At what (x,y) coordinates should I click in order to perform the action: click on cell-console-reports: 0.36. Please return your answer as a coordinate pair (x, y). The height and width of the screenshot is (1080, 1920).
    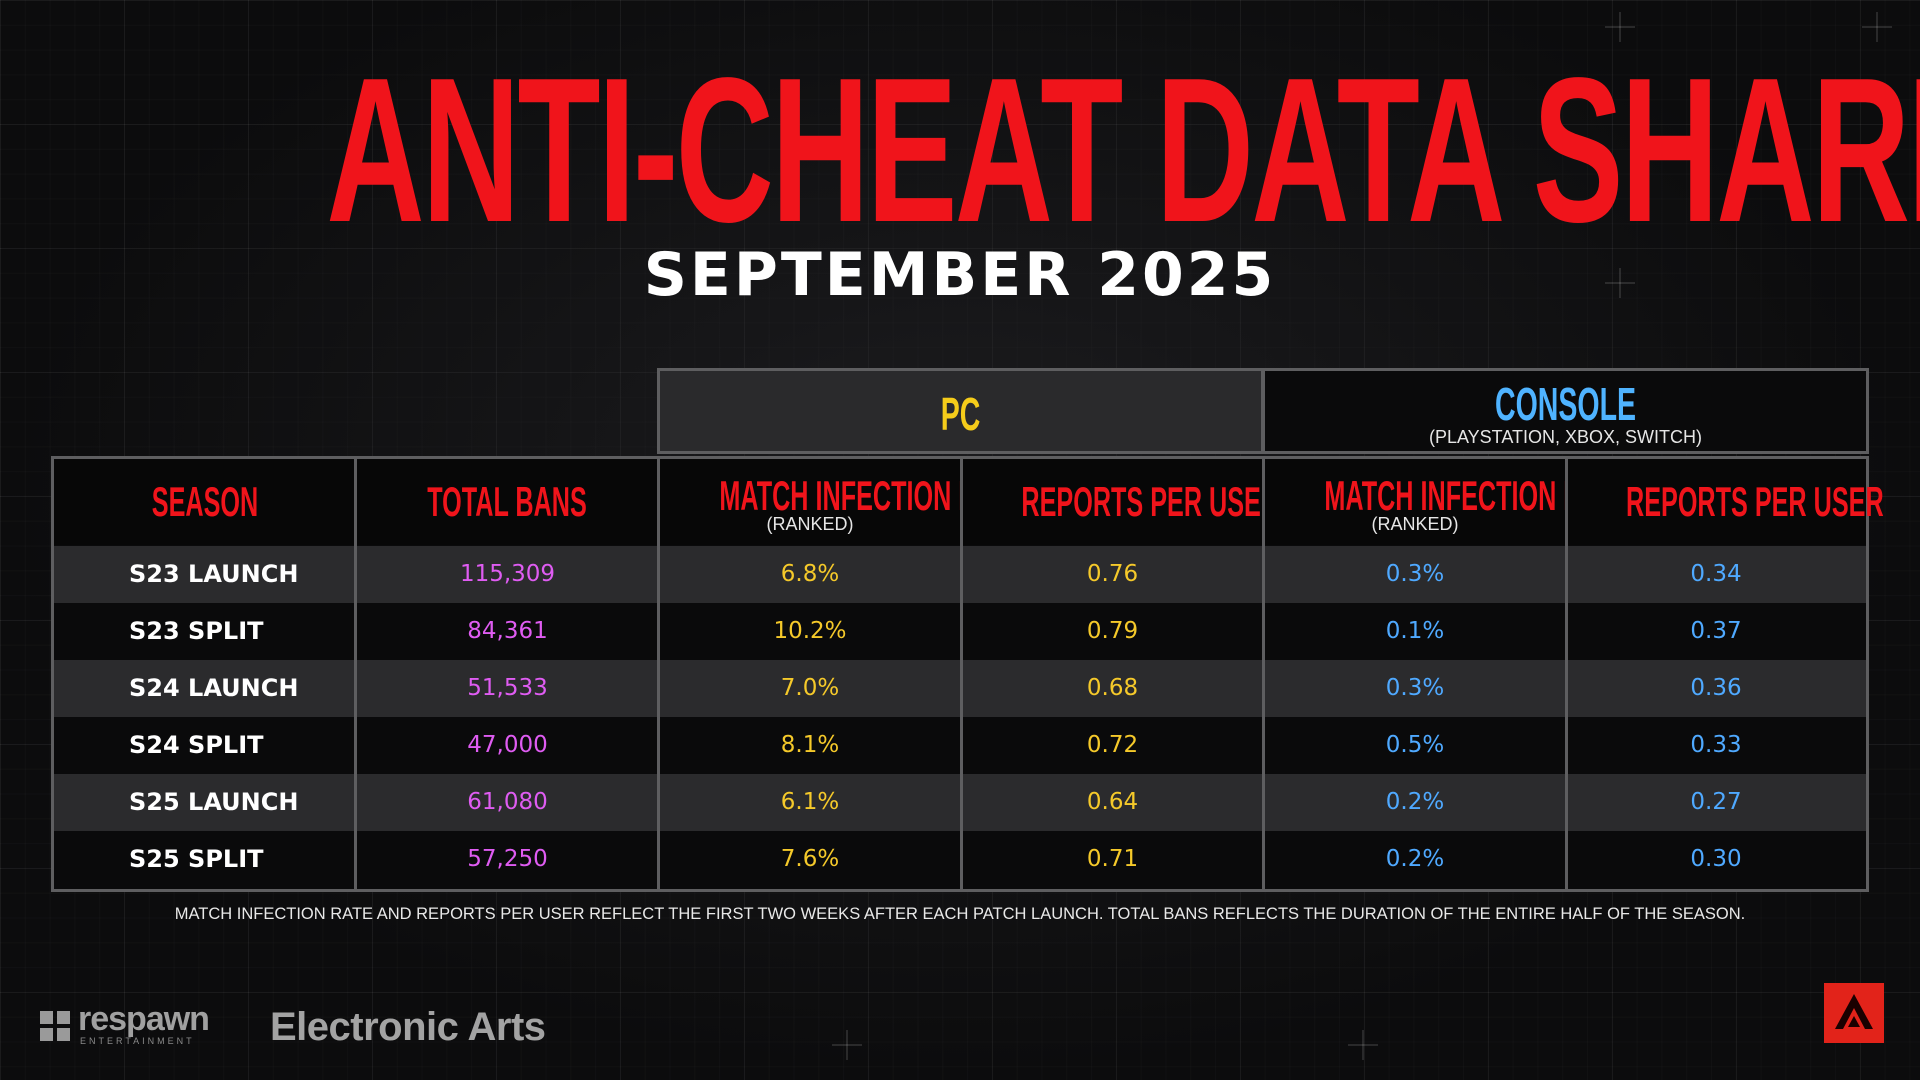
    Looking at the image, I should click on (1716, 688).